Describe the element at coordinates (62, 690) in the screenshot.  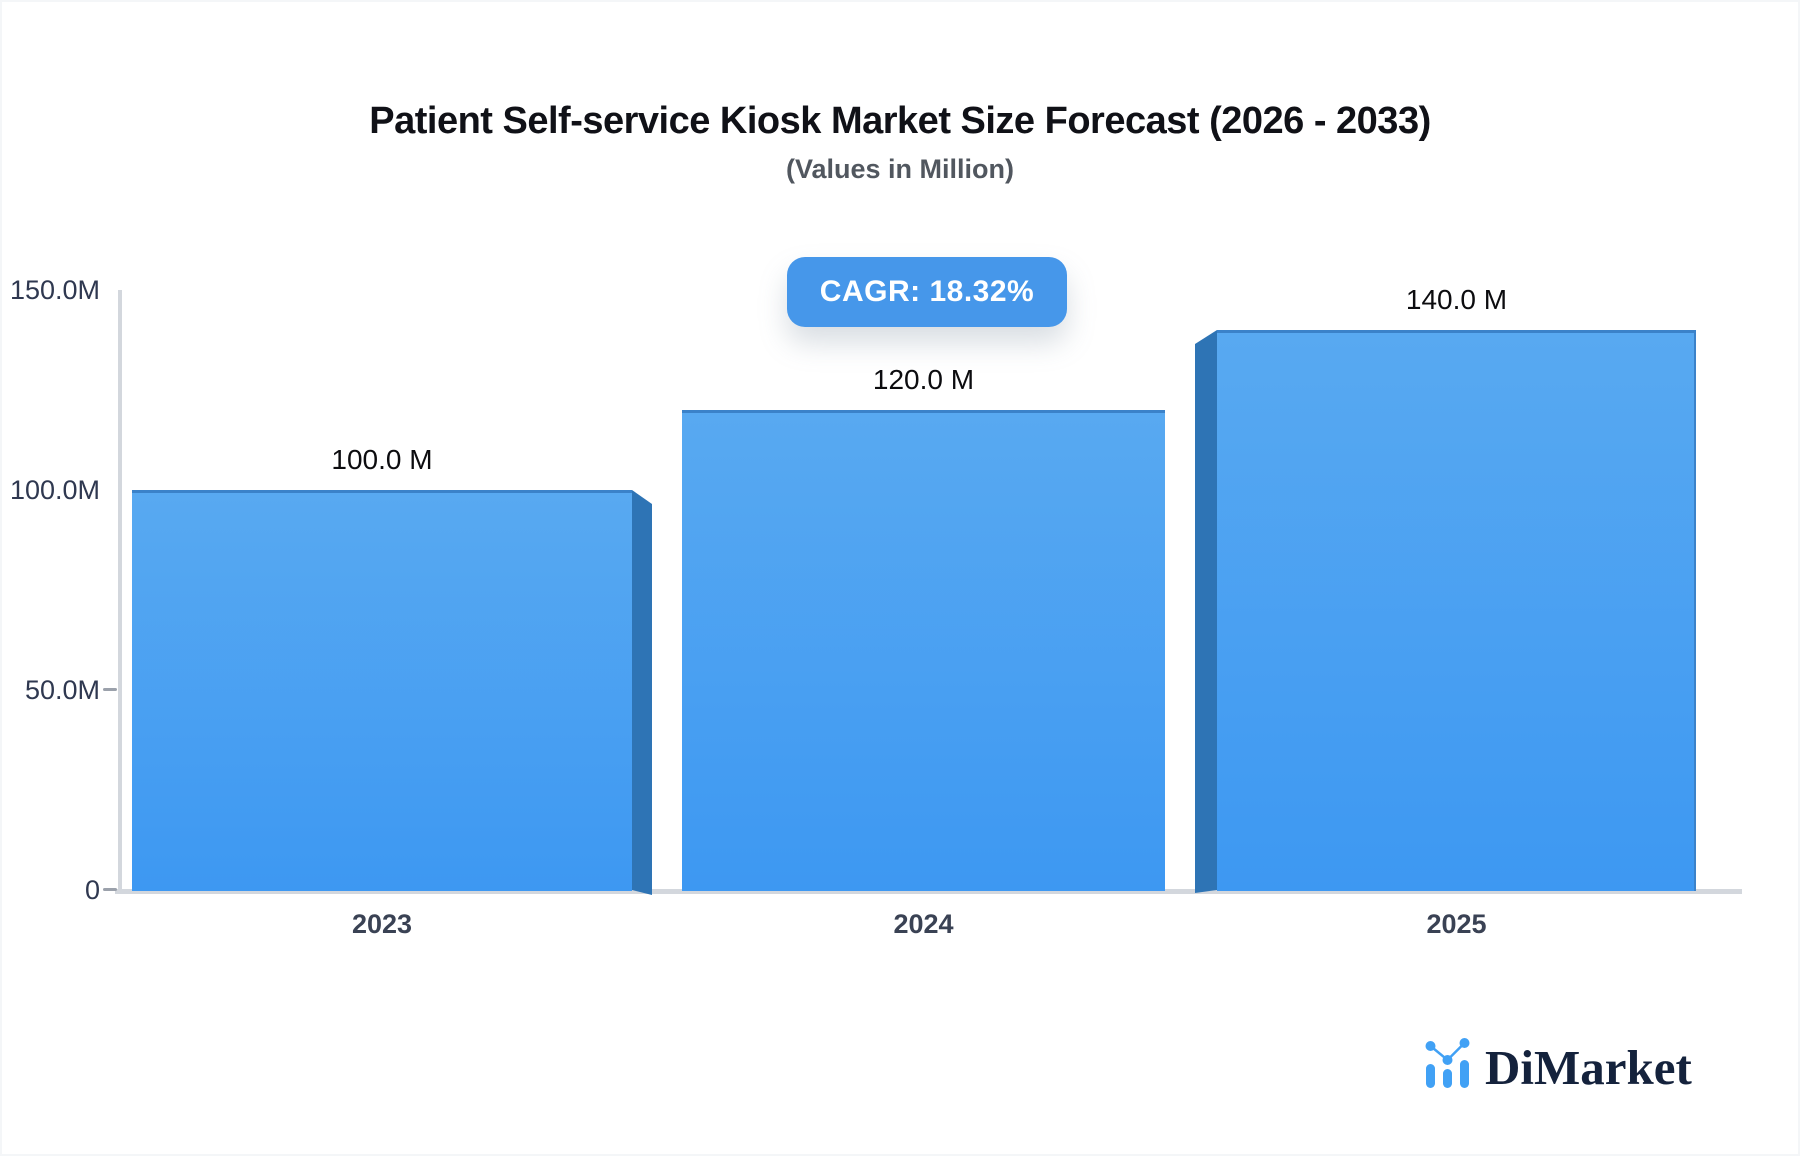
I see `y-tick-label: 50.0M` at that location.